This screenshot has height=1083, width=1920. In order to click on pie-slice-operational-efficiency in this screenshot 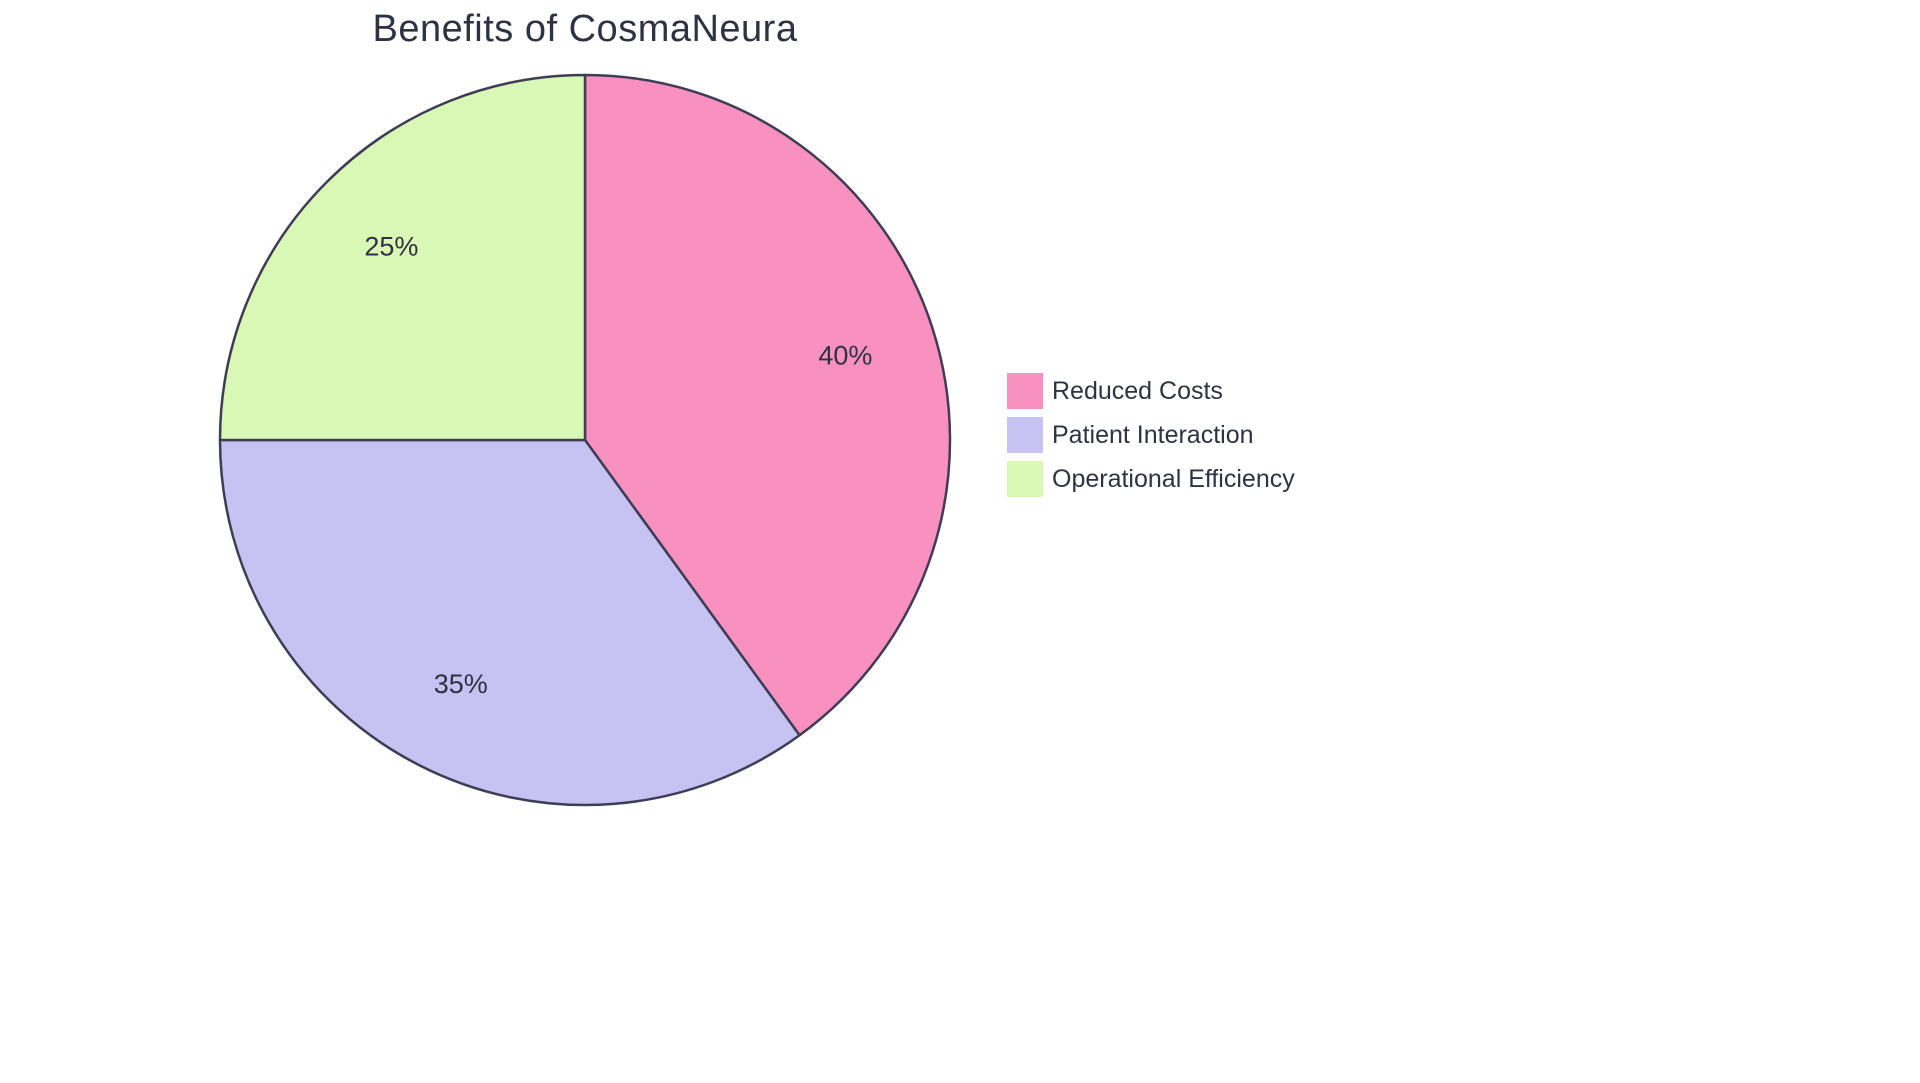, I will do `click(402, 257)`.